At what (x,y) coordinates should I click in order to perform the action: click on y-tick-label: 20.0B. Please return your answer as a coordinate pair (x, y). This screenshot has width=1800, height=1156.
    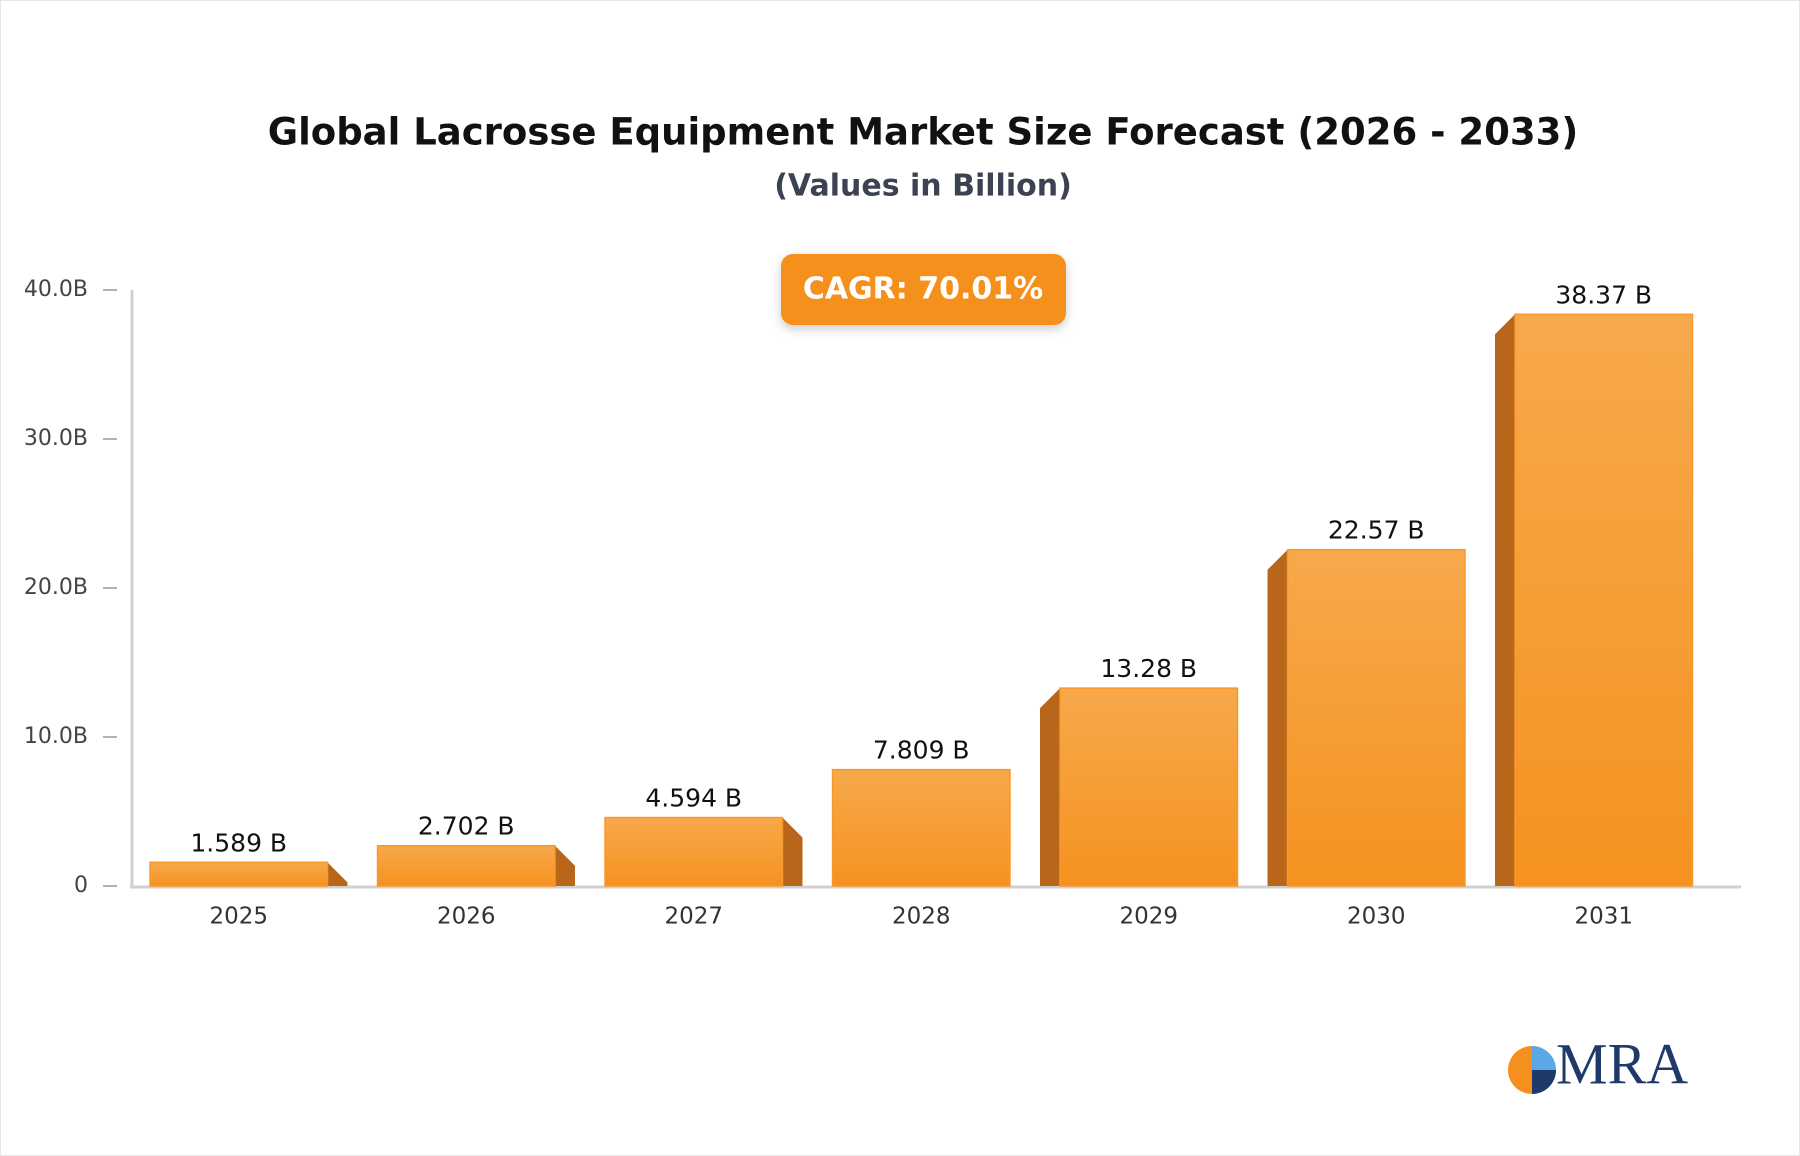
    Looking at the image, I should click on (56, 587).